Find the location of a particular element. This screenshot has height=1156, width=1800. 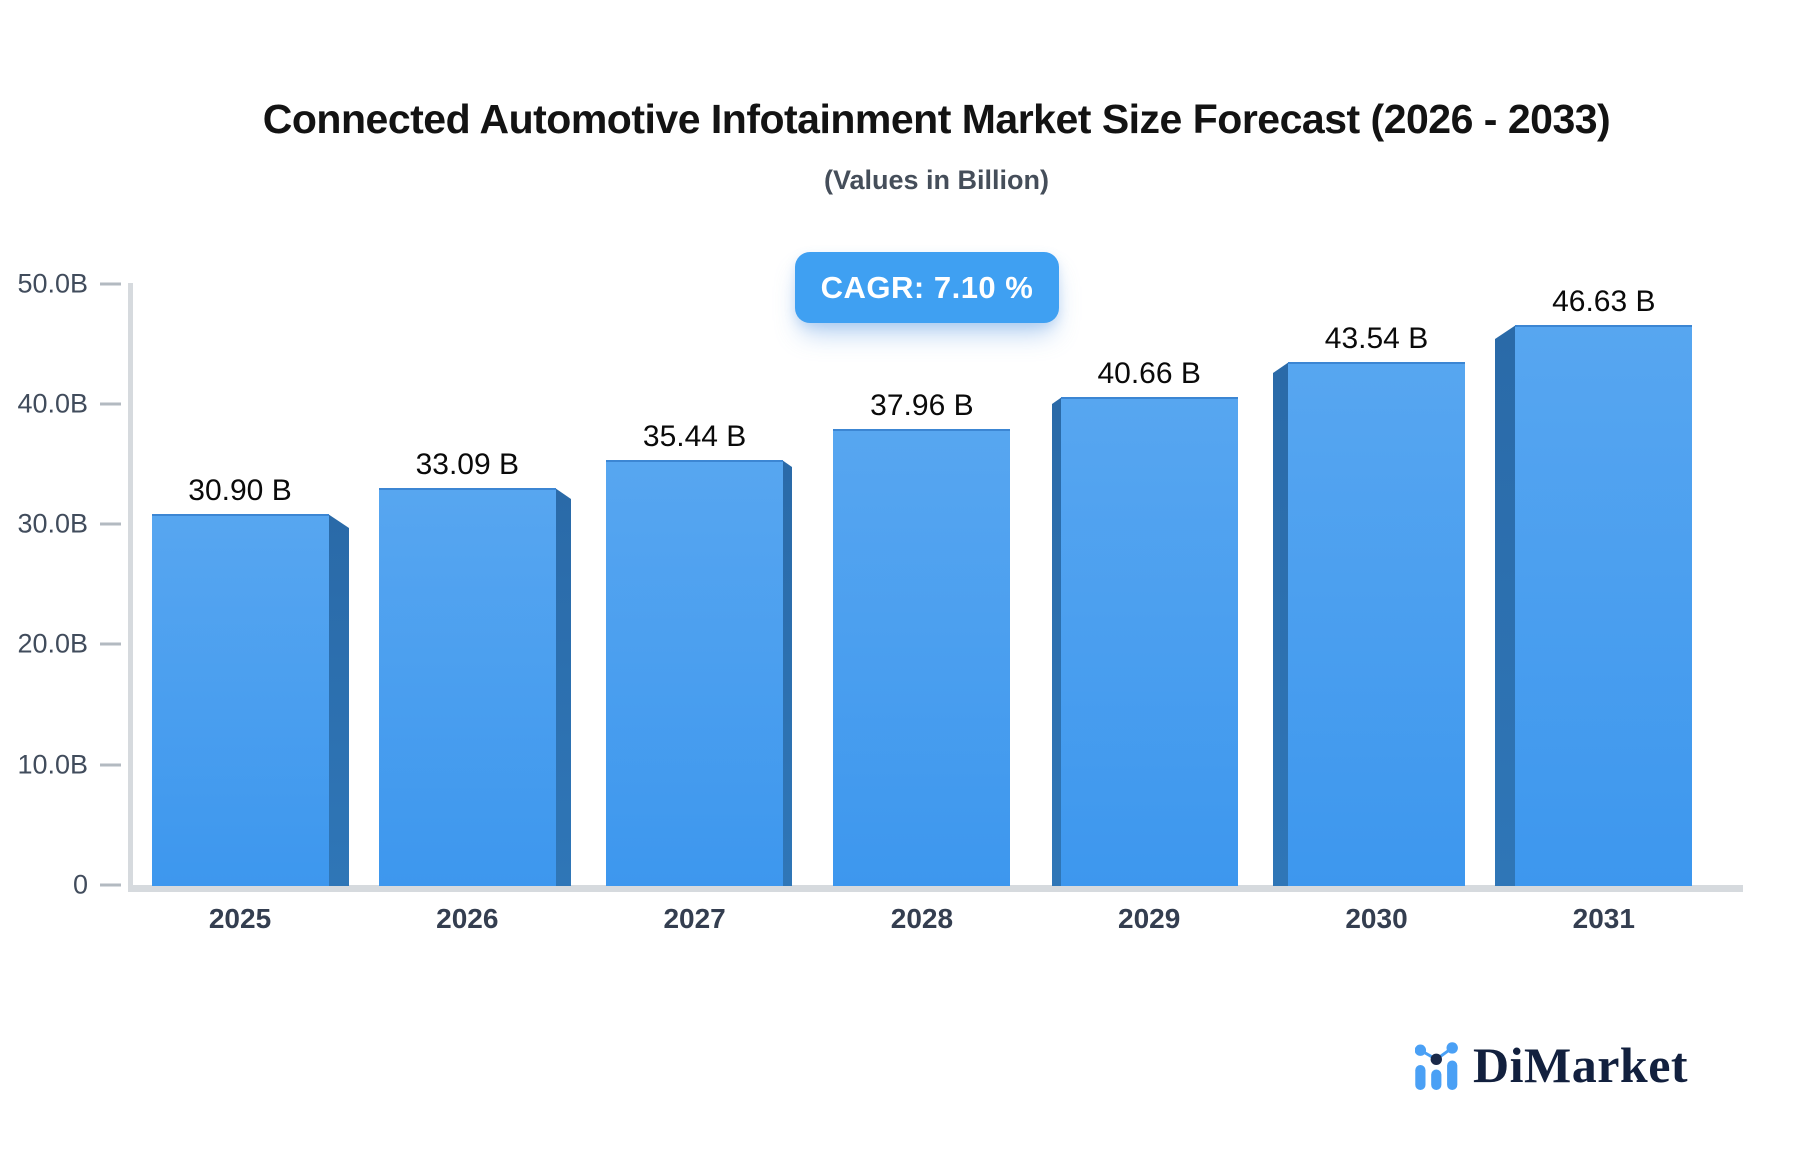

bar-value-label-2026: 33.09 B is located at coordinates (467, 464).